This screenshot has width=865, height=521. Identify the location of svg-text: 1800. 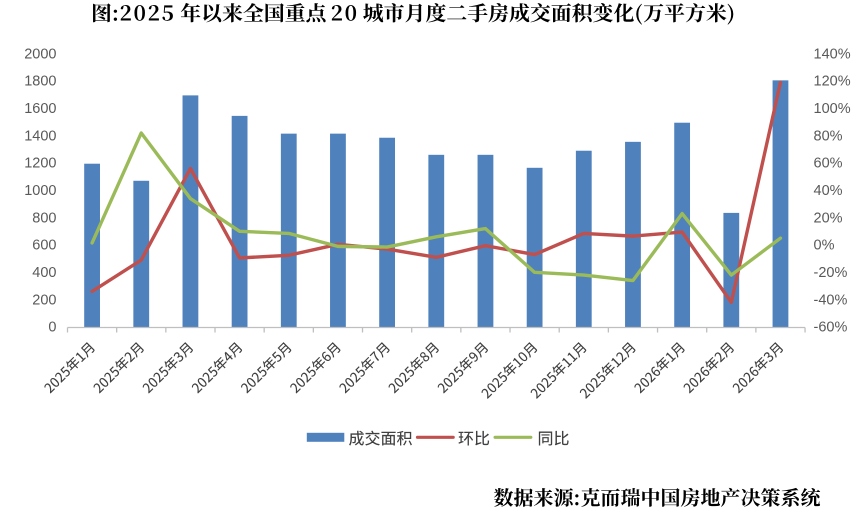
(40, 82).